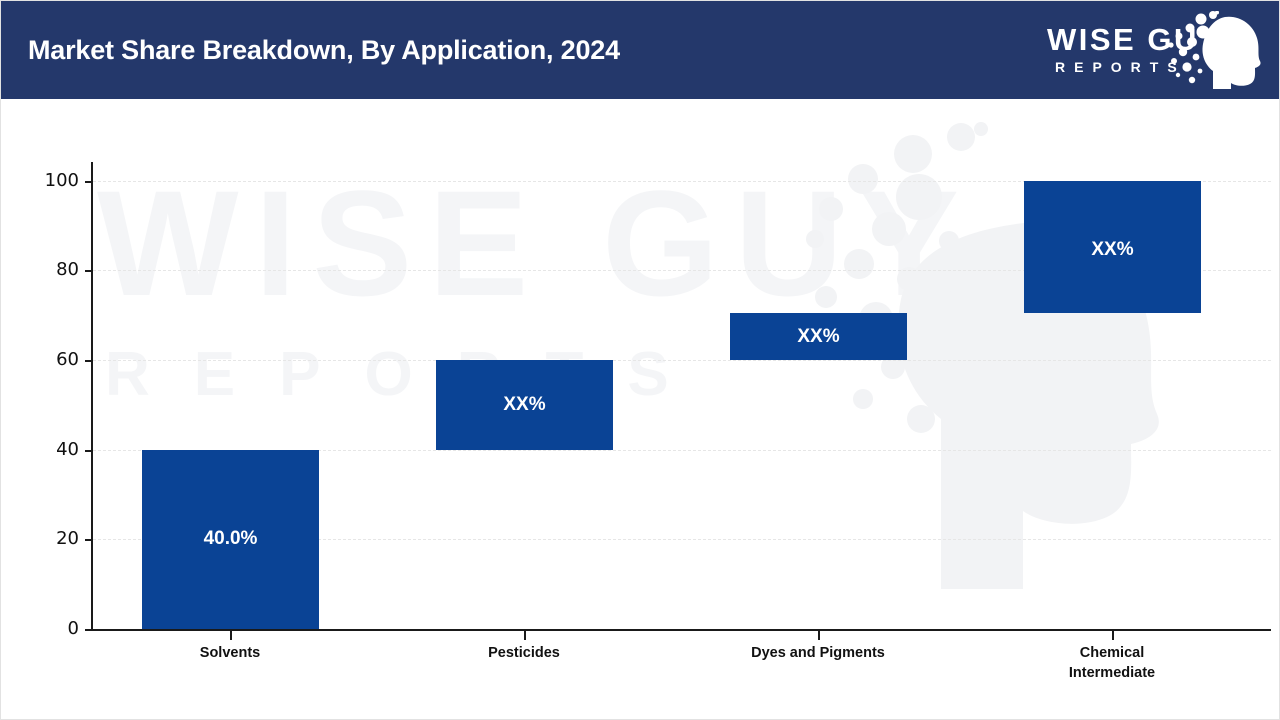 The image size is (1280, 720). What do you see at coordinates (92, 396) in the screenshot?
I see `y-axis-spine` at bounding box center [92, 396].